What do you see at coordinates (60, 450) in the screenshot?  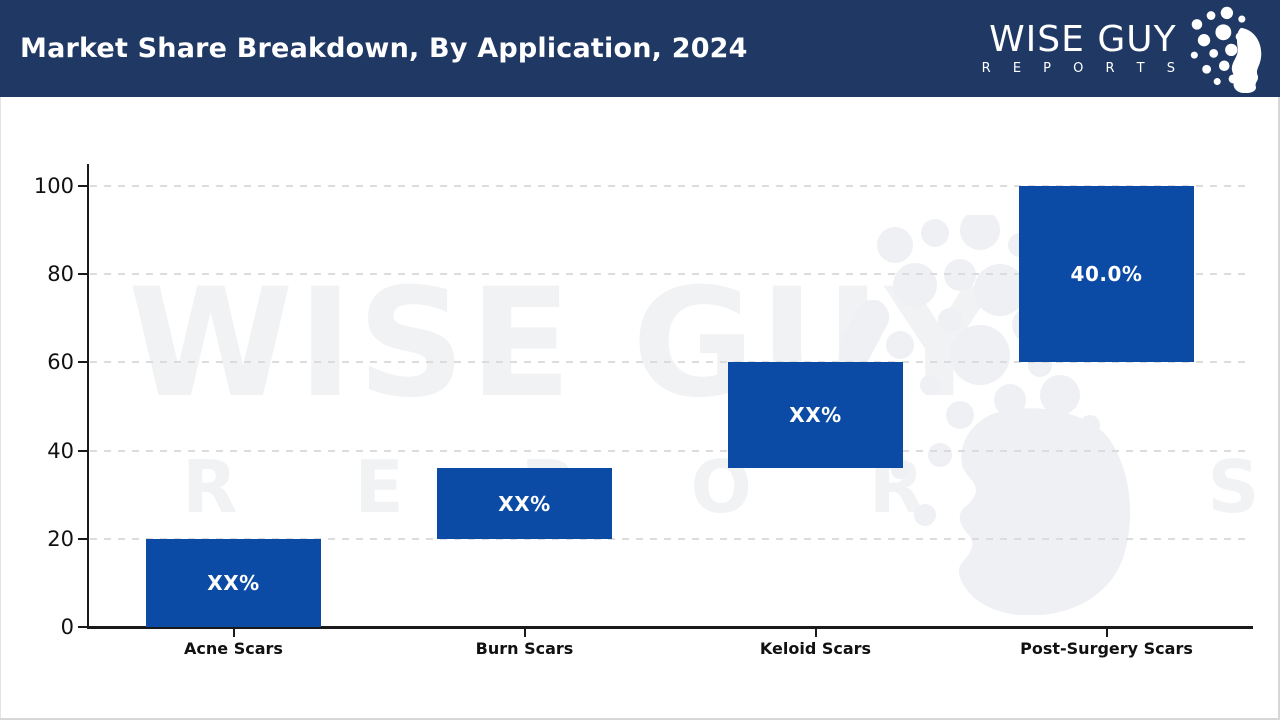 I see `y-tick-label: 40` at bounding box center [60, 450].